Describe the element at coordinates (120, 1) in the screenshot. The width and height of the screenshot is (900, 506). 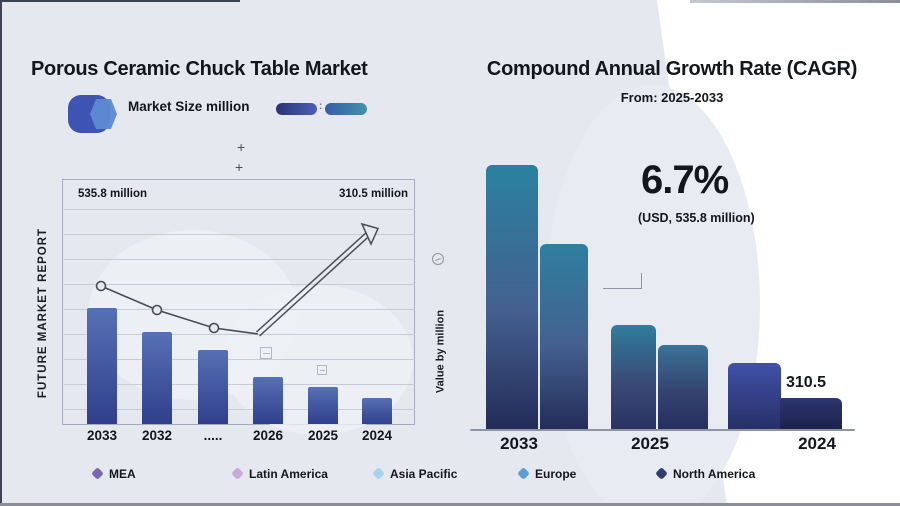
I see `frame-top-left-line` at that location.